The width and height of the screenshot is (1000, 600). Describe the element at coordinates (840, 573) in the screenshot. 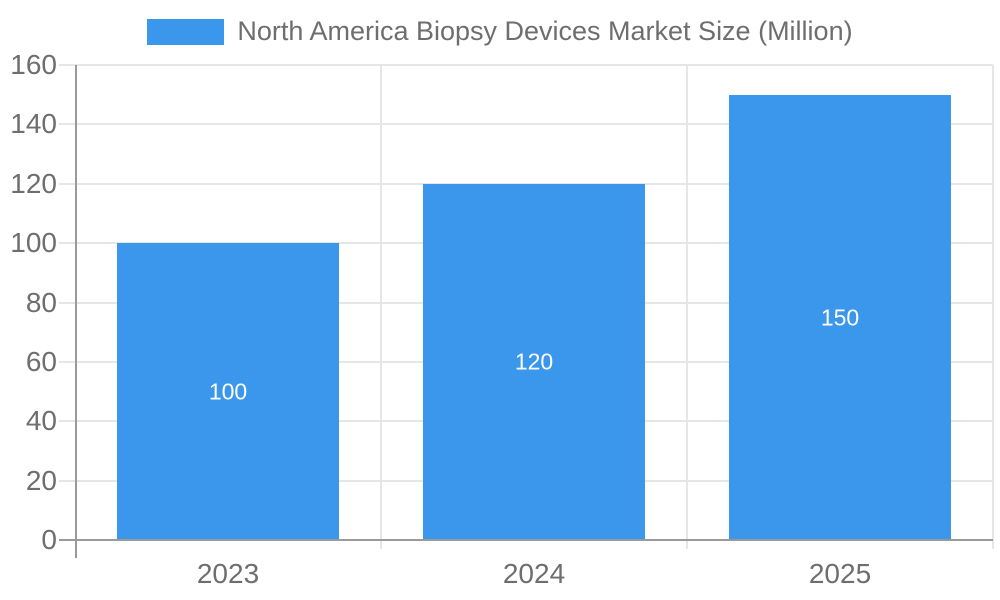

I see `x-axis-tick-label: 2025` at that location.